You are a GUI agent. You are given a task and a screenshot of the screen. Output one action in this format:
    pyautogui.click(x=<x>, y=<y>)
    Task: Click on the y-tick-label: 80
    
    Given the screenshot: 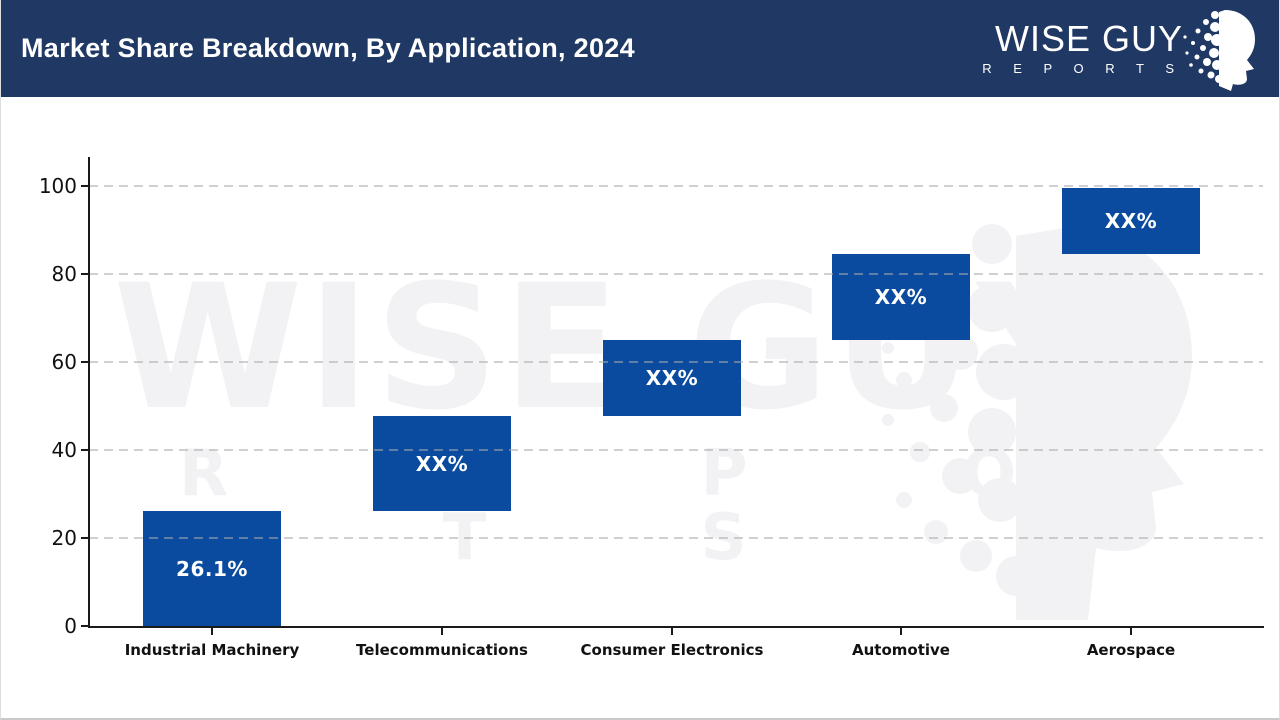 What is the action you would take?
    pyautogui.click(x=64, y=274)
    